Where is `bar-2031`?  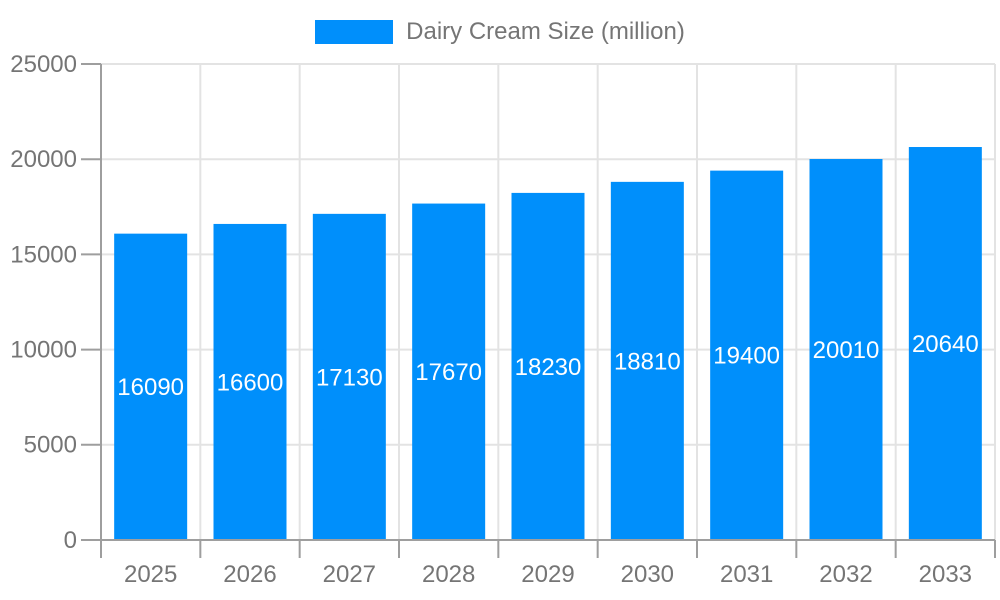
bar-2031 is located at coordinates (747, 355).